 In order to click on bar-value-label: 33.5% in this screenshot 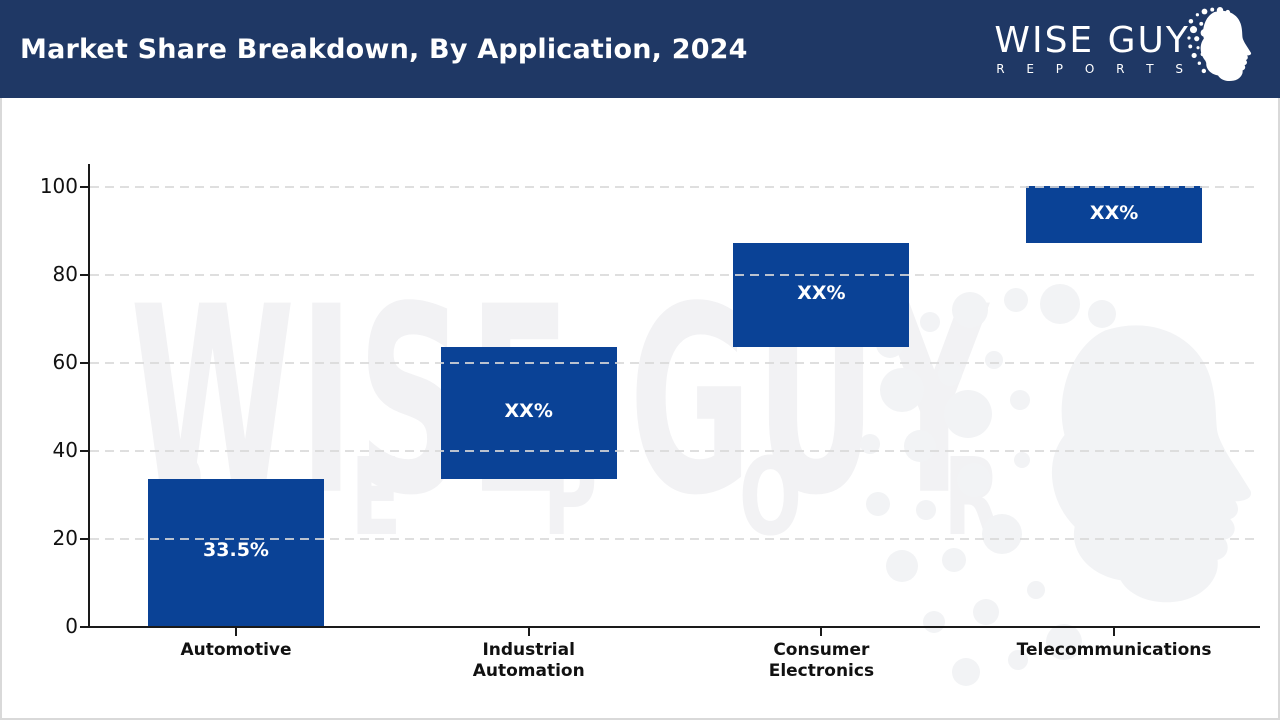, I will do `click(236, 550)`.